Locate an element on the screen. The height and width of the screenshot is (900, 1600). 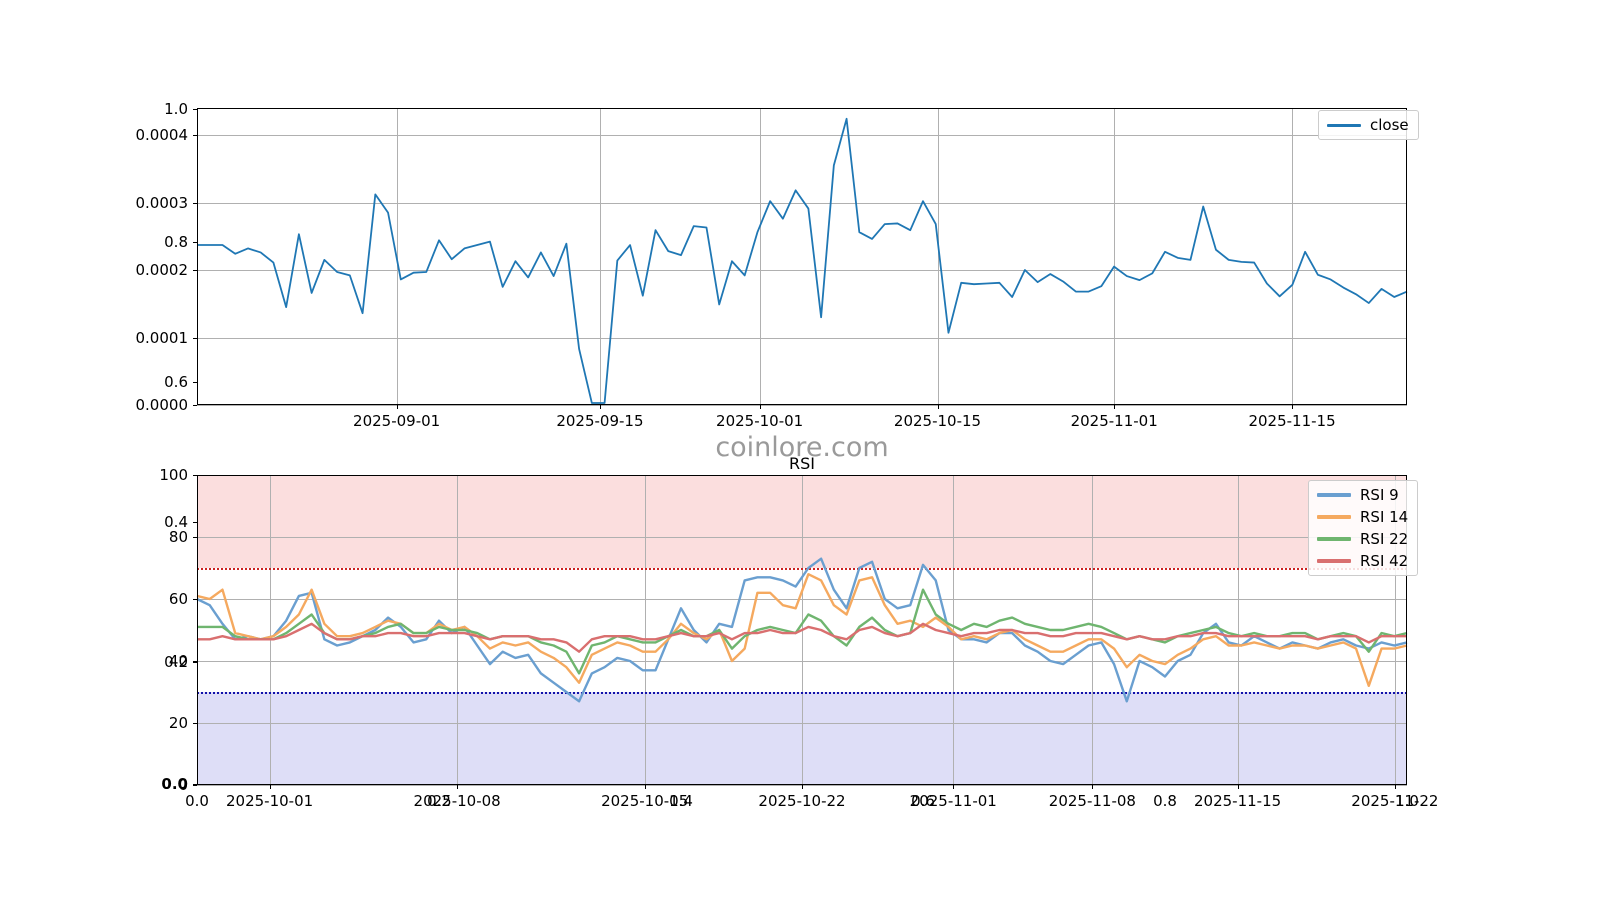
rsi-y-overlay-tick: 0.4 is located at coordinates (176, 522).